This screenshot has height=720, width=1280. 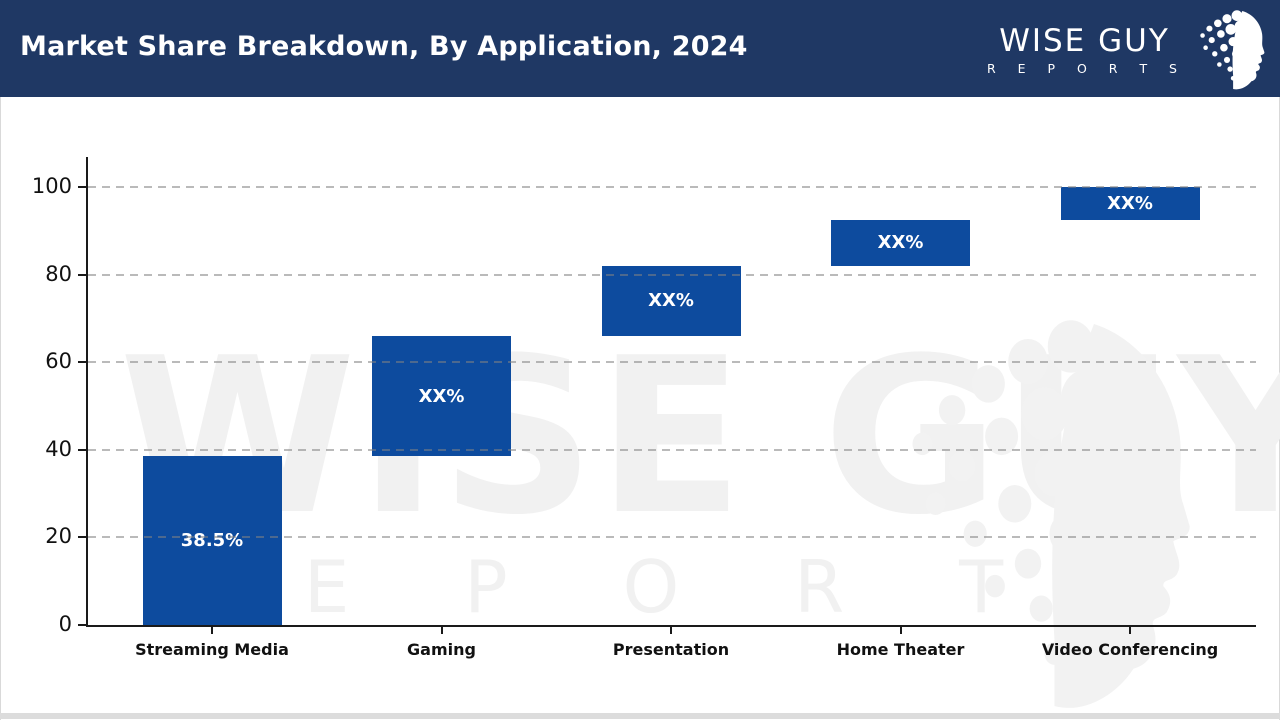 I want to click on bar-value-label: 38.5%, so click(x=212, y=541).